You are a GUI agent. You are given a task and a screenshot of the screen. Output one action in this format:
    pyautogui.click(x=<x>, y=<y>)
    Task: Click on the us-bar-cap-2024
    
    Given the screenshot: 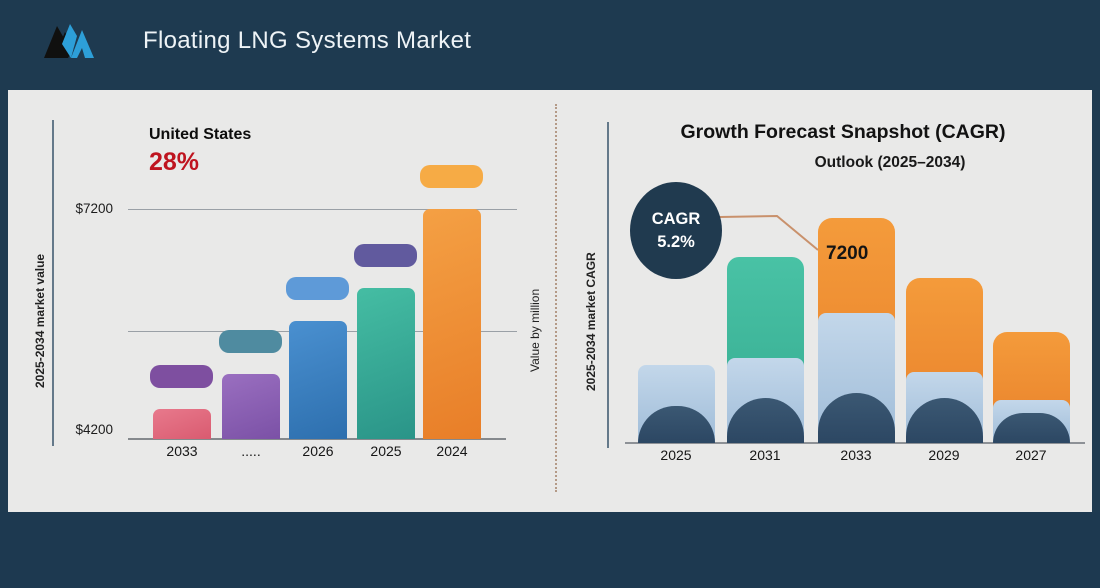 What is the action you would take?
    pyautogui.click(x=451, y=176)
    